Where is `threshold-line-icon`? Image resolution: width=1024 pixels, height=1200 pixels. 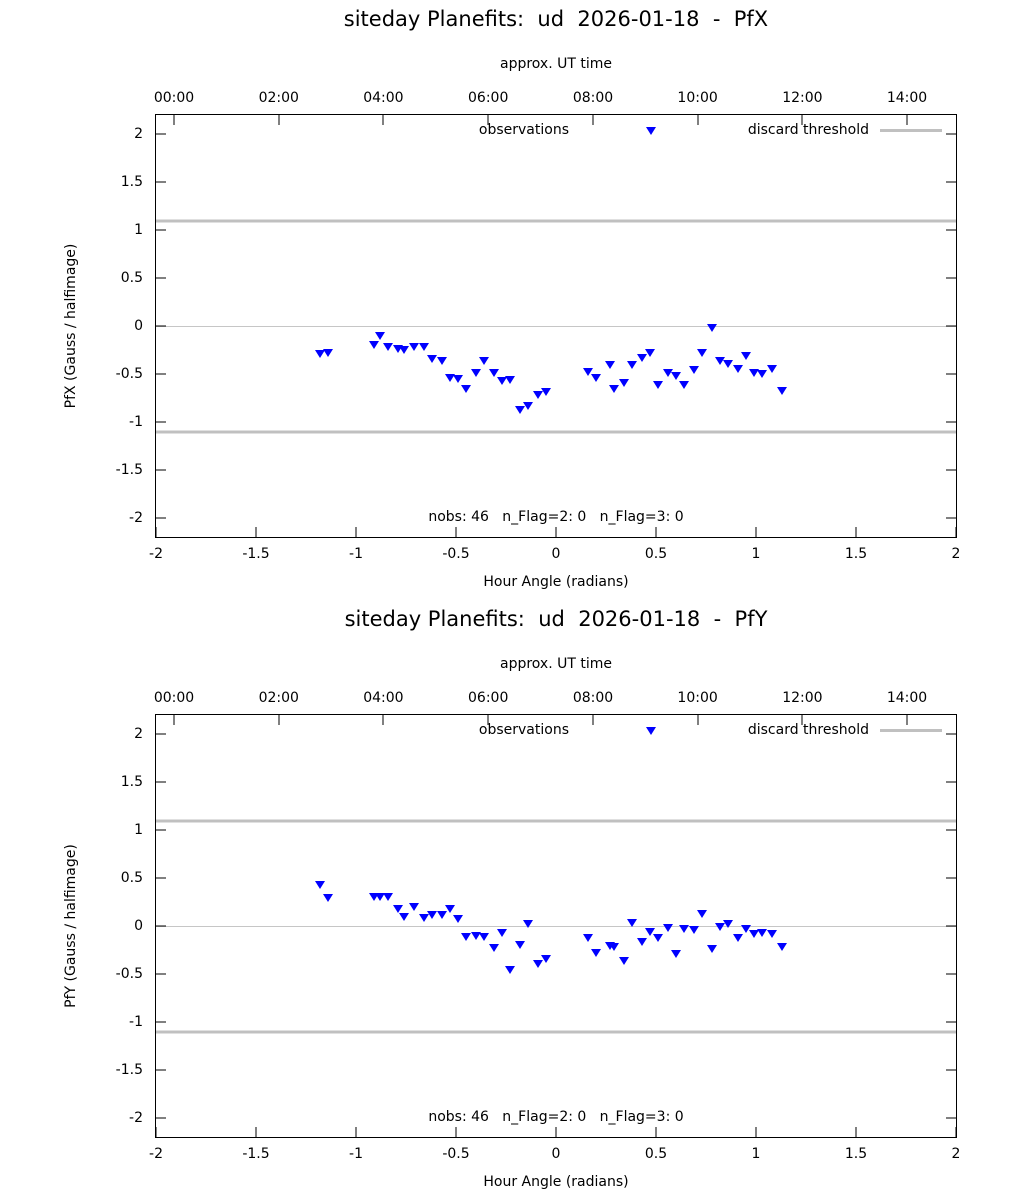
threshold-line-icon is located at coordinates (911, 730).